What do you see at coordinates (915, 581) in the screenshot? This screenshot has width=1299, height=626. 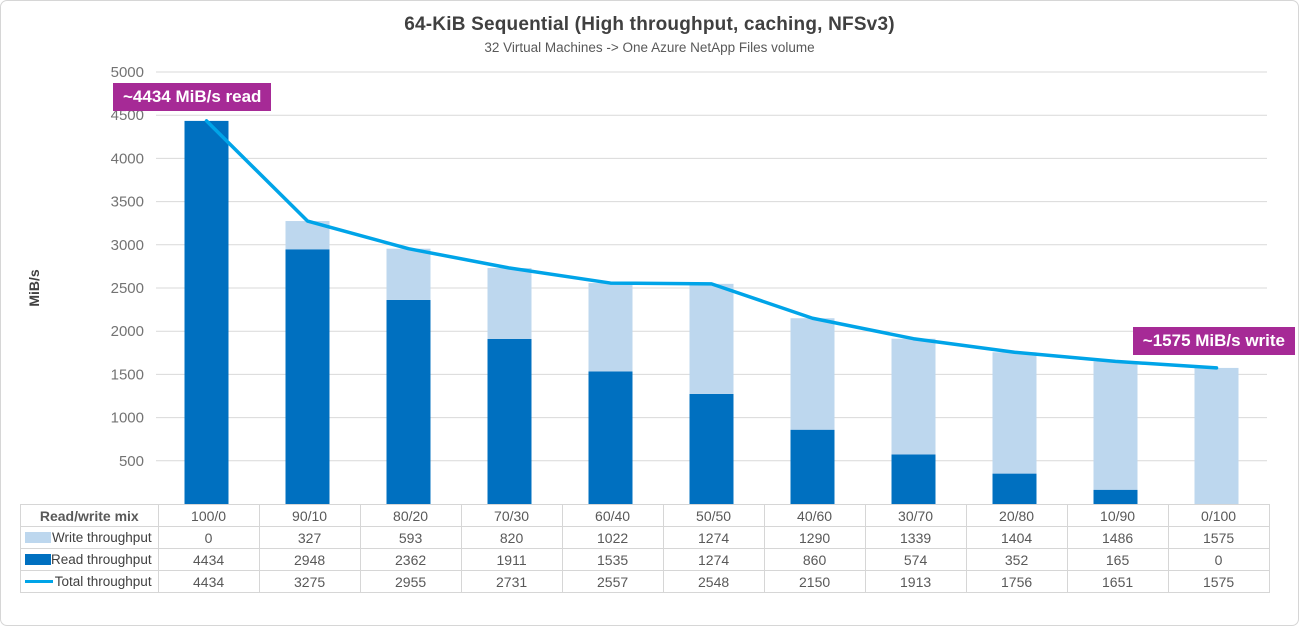 I see `value-cell: 1913` at bounding box center [915, 581].